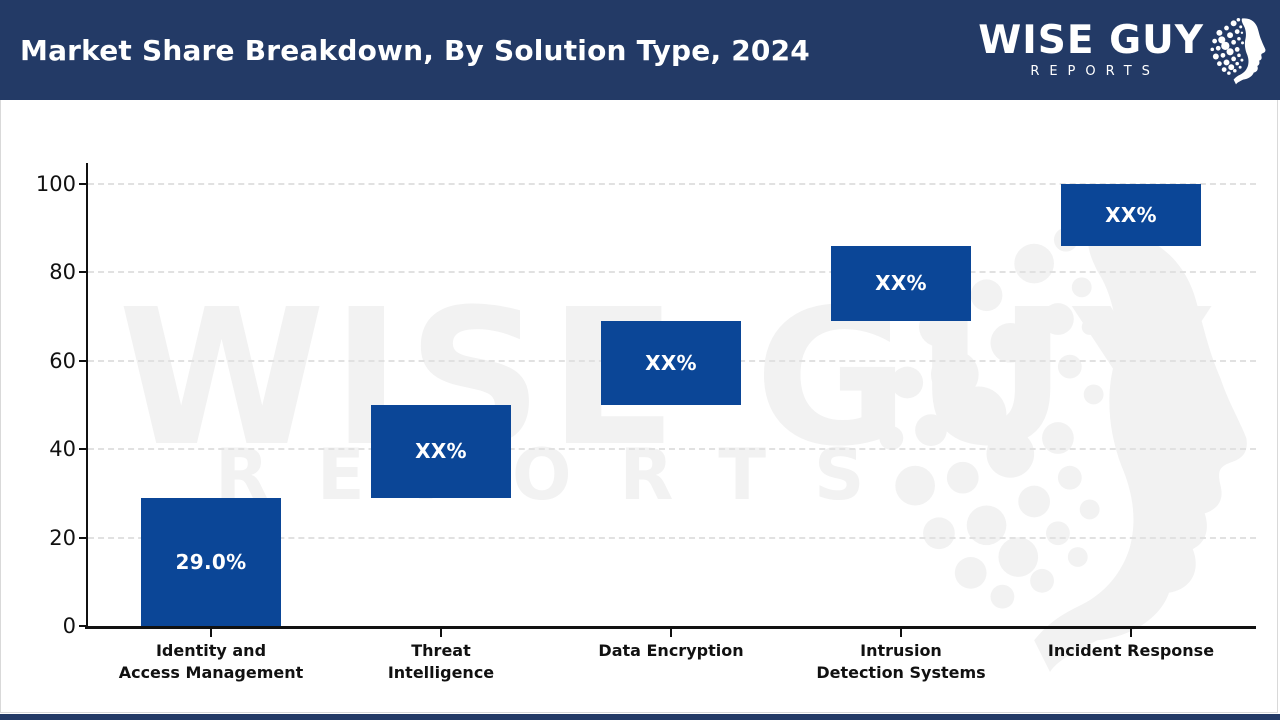 The image size is (1280, 720). I want to click on y-tick-label: 100, so click(55, 184).